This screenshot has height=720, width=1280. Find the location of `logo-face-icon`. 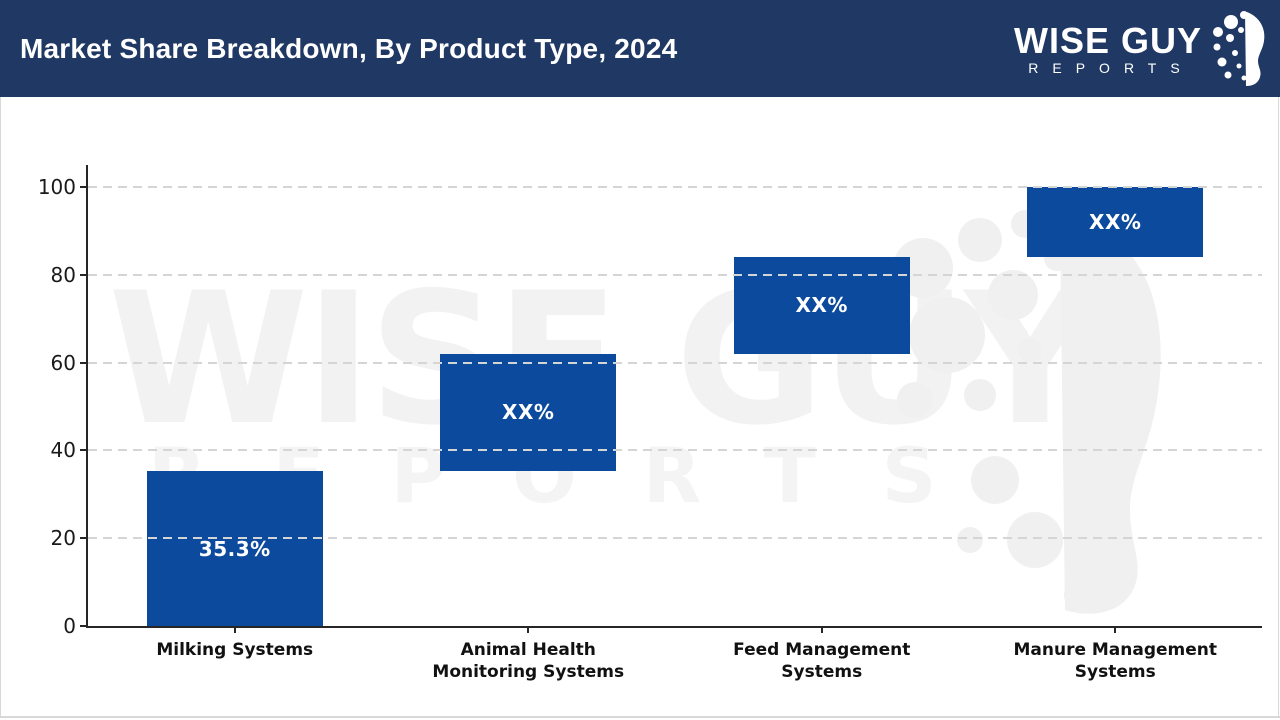

logo-face-icon is located at coordinates (1239, 48).